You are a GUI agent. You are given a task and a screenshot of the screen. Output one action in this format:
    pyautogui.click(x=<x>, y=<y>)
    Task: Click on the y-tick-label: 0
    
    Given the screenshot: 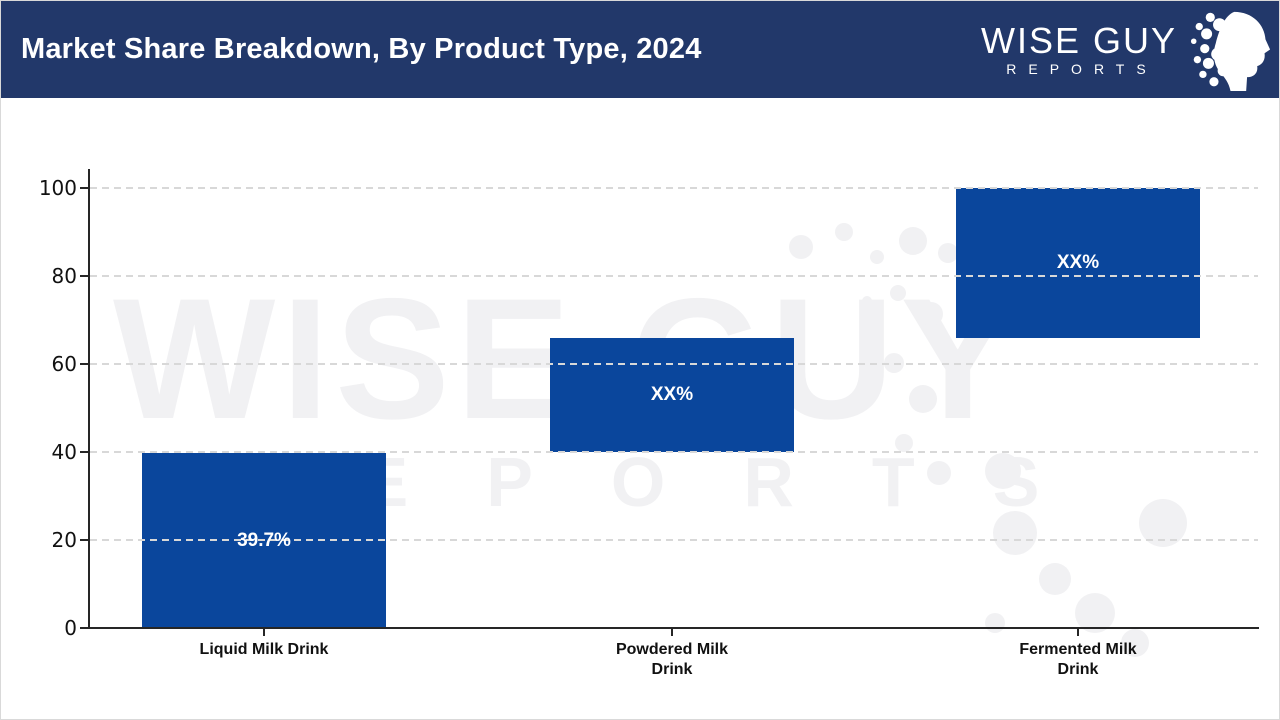 What is the action you would take?
    pyautogui.click(x=70, y=628)
    